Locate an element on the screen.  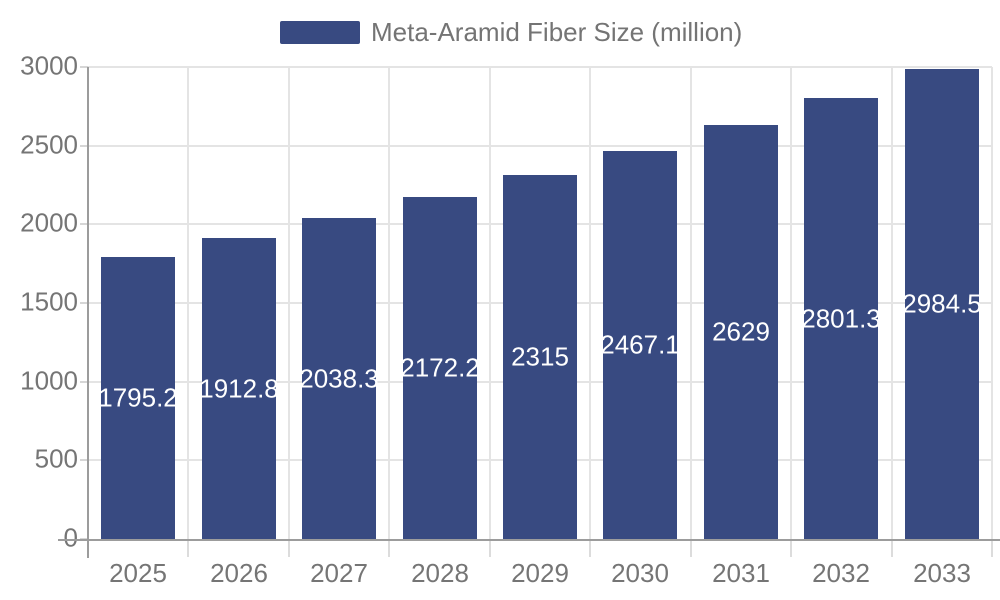
x-tick-label: 2031 is located at coordinates (741, 573).